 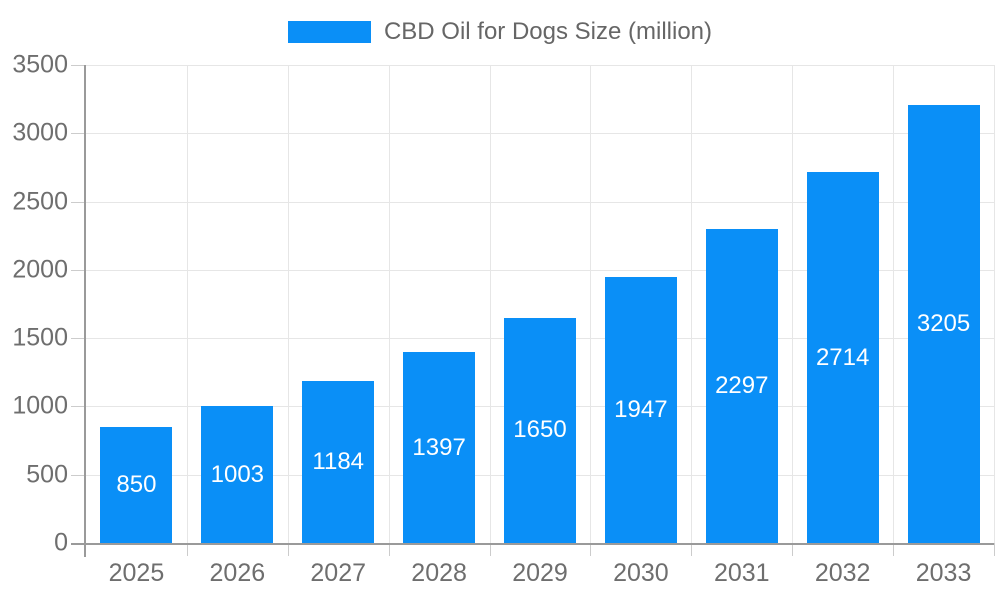 What do you see at coordinates (741, 573) in the screenshot?
I see `x-tick-label: 2031` at bounding box center [741, 573].